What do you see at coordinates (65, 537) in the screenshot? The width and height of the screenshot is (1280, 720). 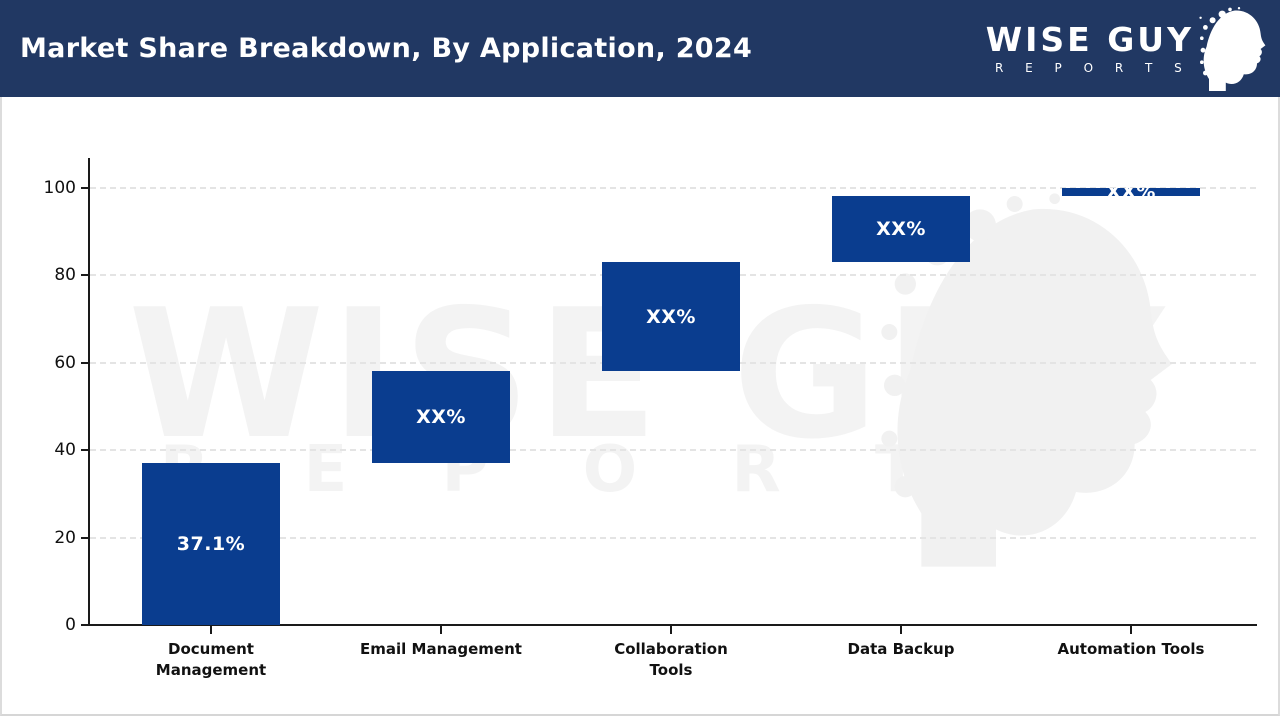 I see `y-tick-label-20: 20` at bounding box center [65, 537].